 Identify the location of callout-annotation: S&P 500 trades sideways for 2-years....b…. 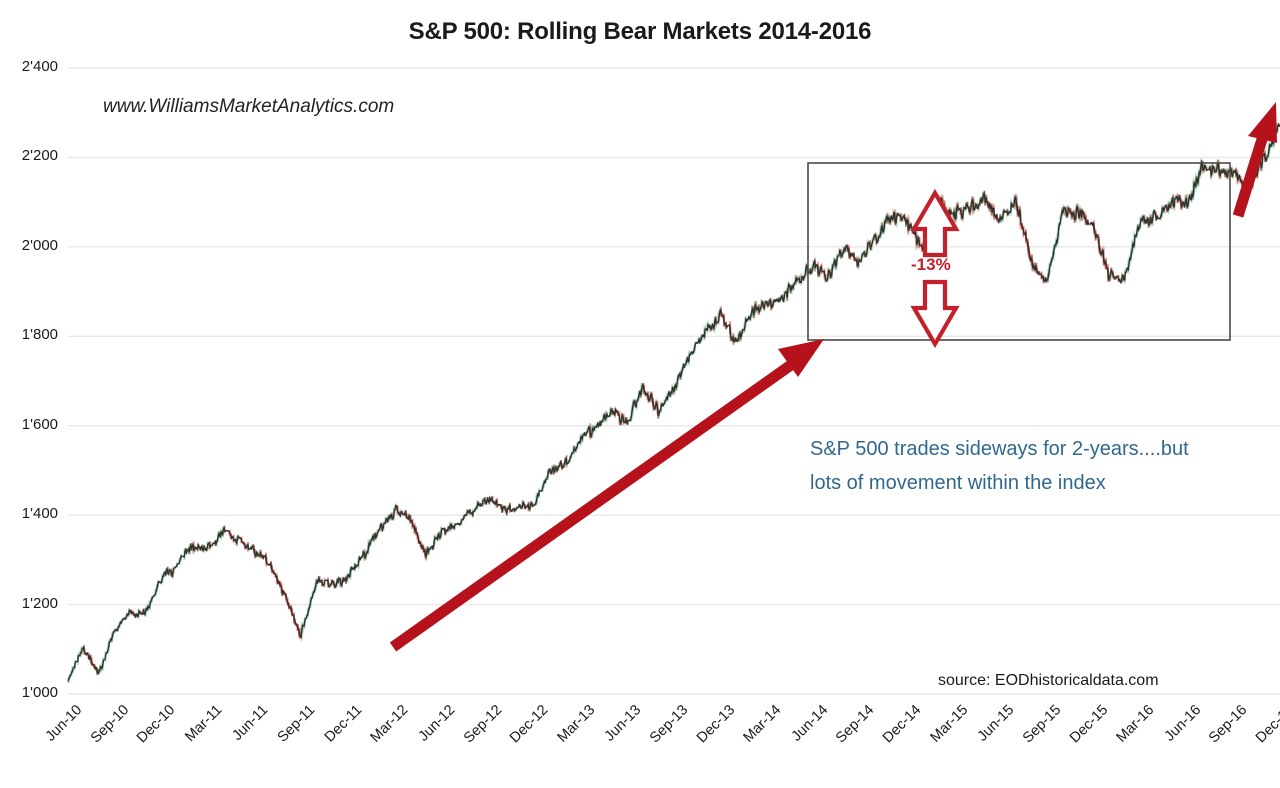
(999, 466).